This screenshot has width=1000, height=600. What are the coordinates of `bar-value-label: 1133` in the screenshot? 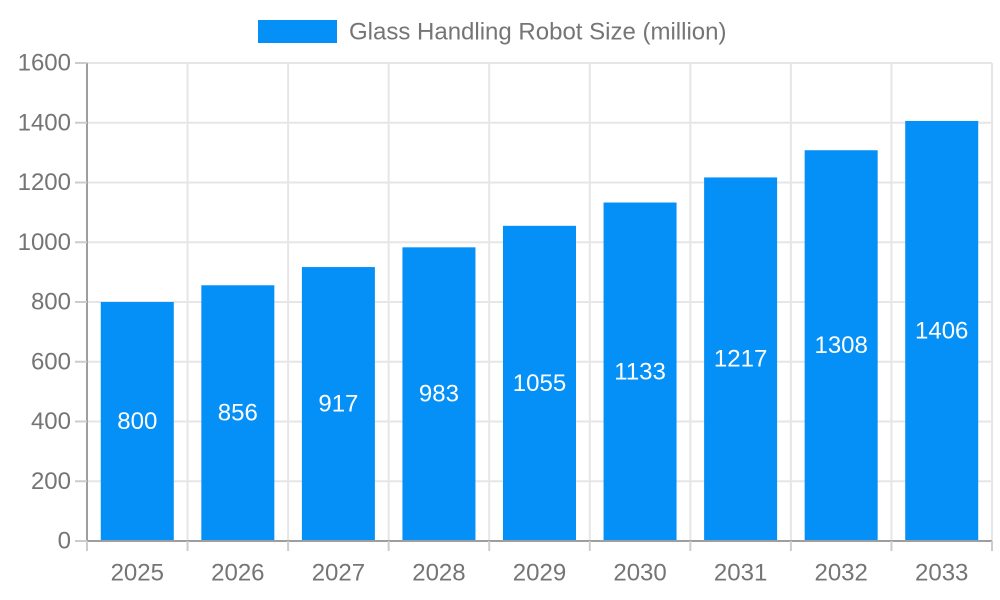 It's located at (640, 371).